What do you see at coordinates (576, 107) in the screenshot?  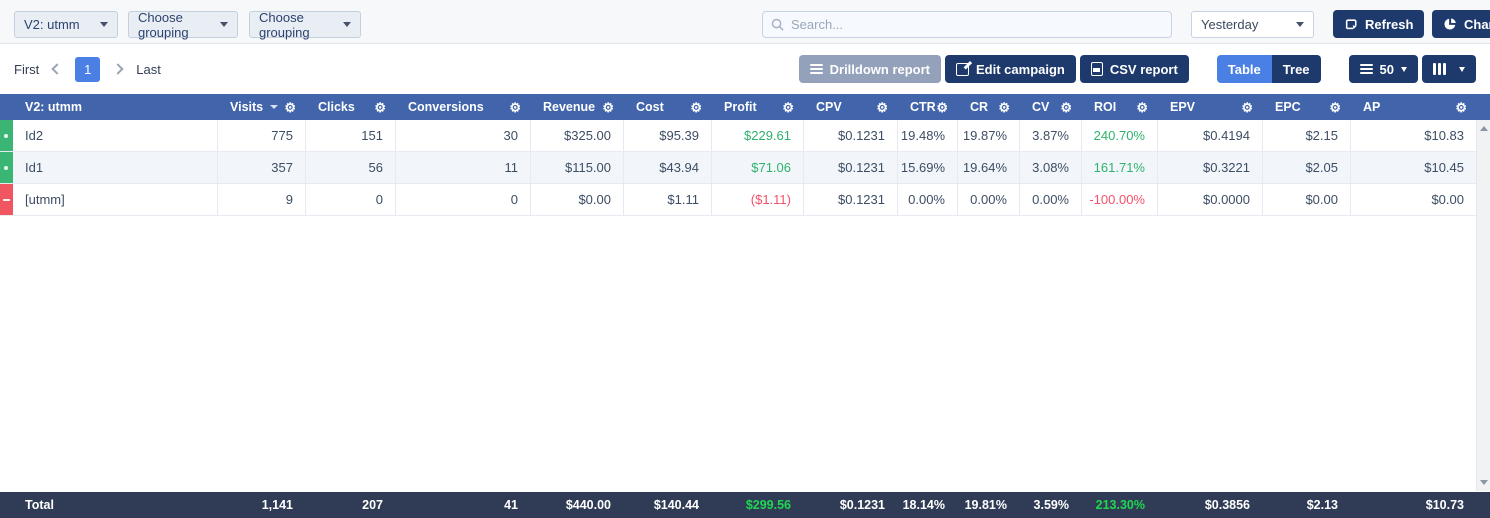 I see `column-header-revenue: Revenue ⚙` at bounding box center [576, 107].